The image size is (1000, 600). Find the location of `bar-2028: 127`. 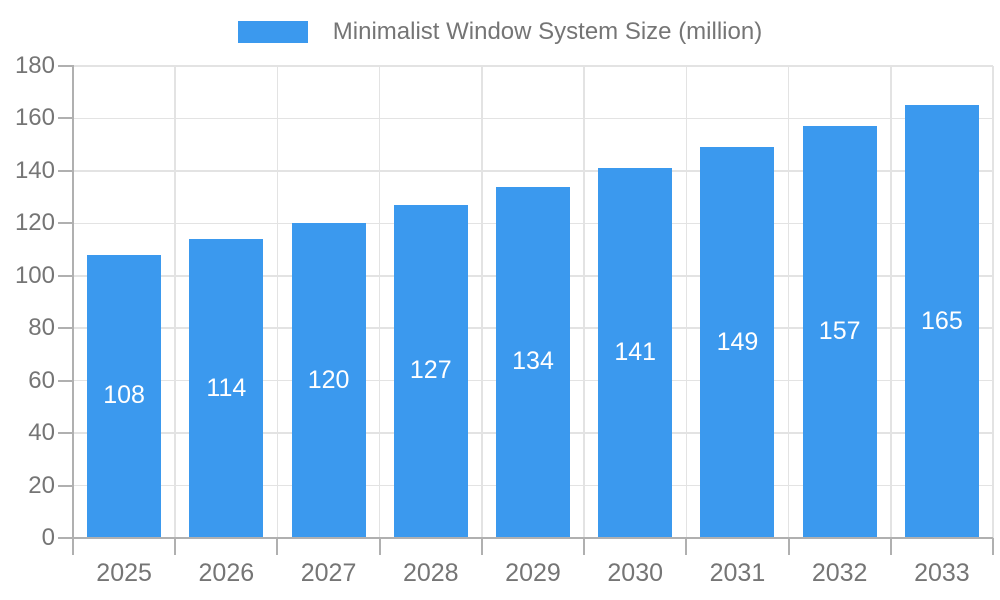

bar-2028: 127 is located at coordinates (430, 370).